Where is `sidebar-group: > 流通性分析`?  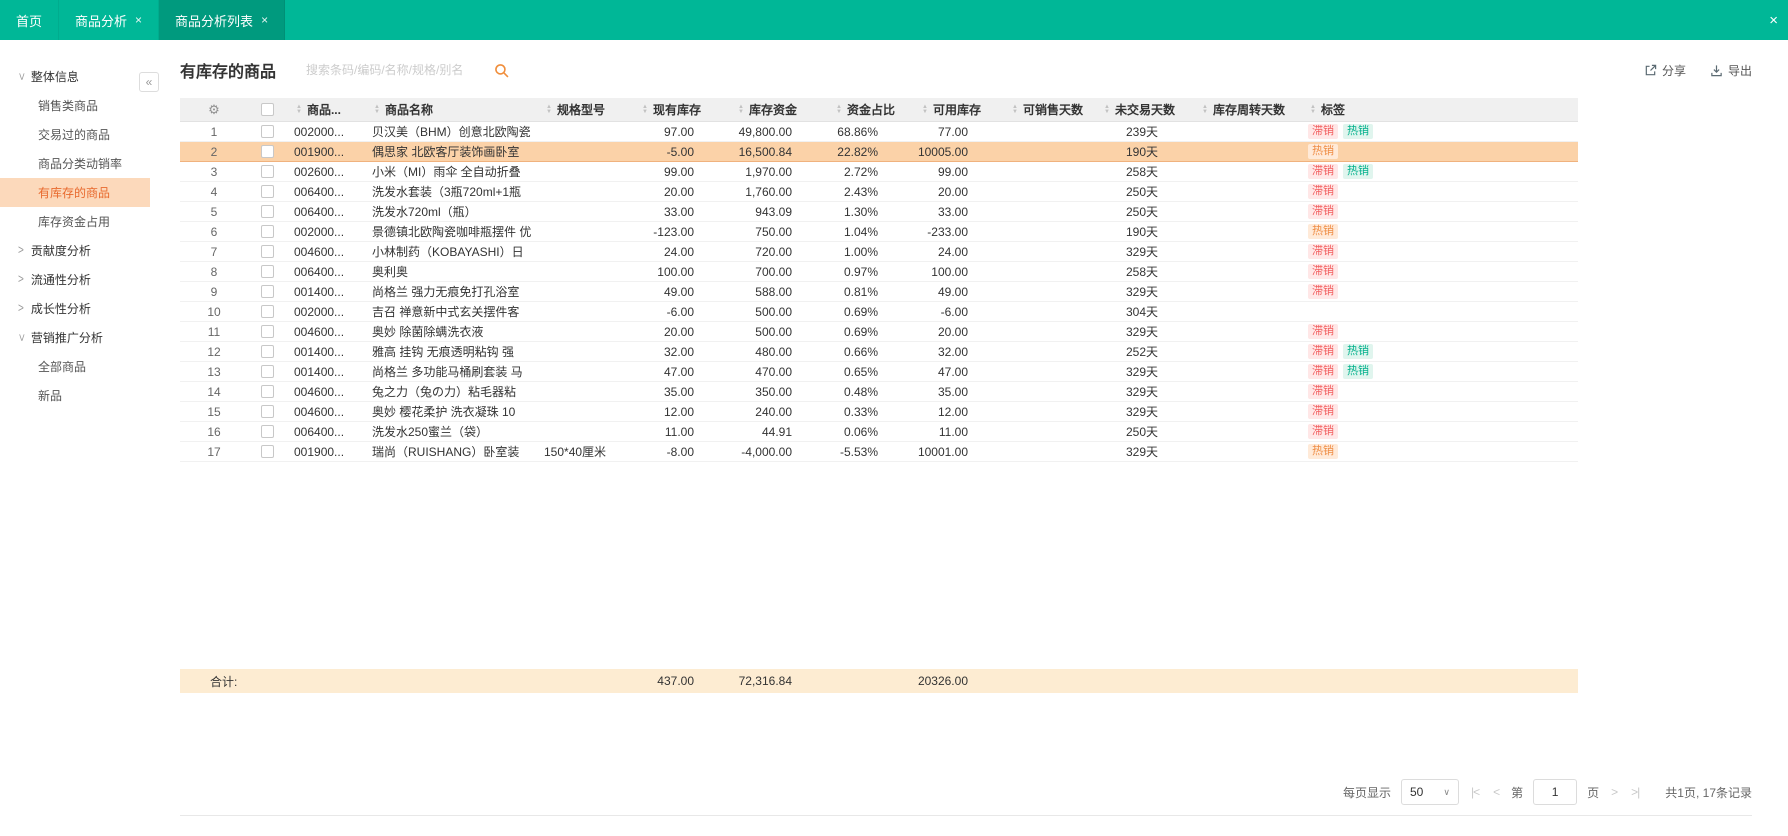
sidebar-group: > 流通性分析 is located at coordinates (75, 279).